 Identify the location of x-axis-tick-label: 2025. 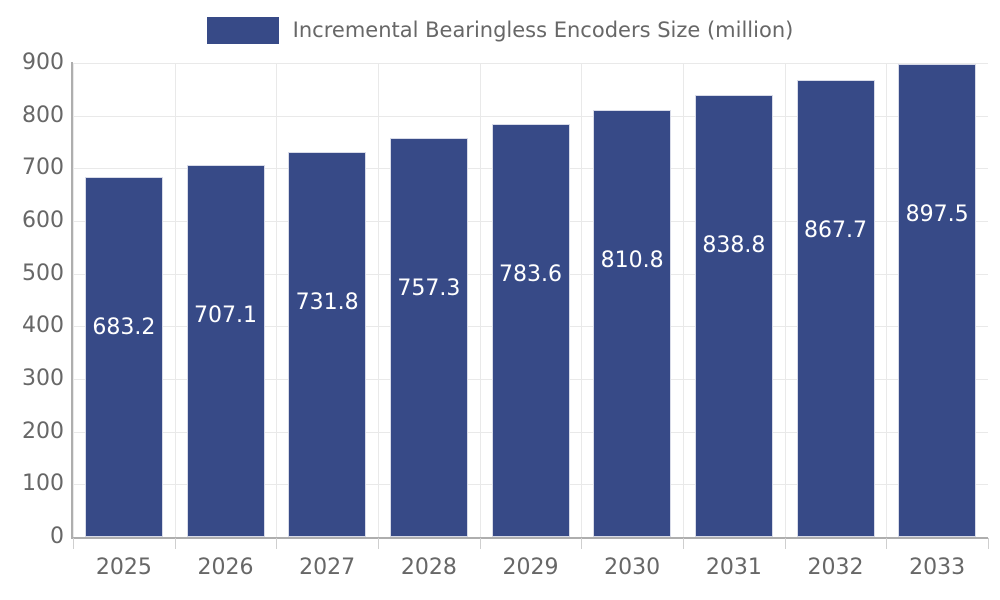
(123, 567).